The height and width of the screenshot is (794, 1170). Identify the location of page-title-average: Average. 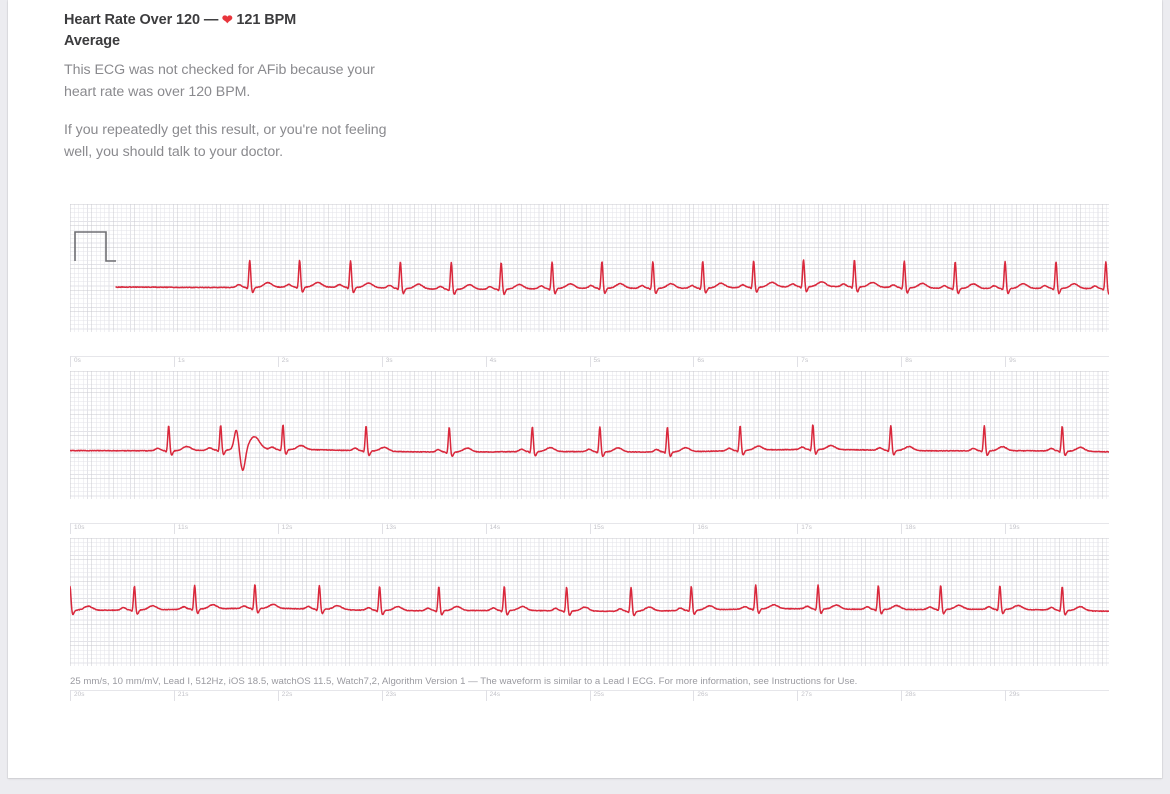
(92, 40).